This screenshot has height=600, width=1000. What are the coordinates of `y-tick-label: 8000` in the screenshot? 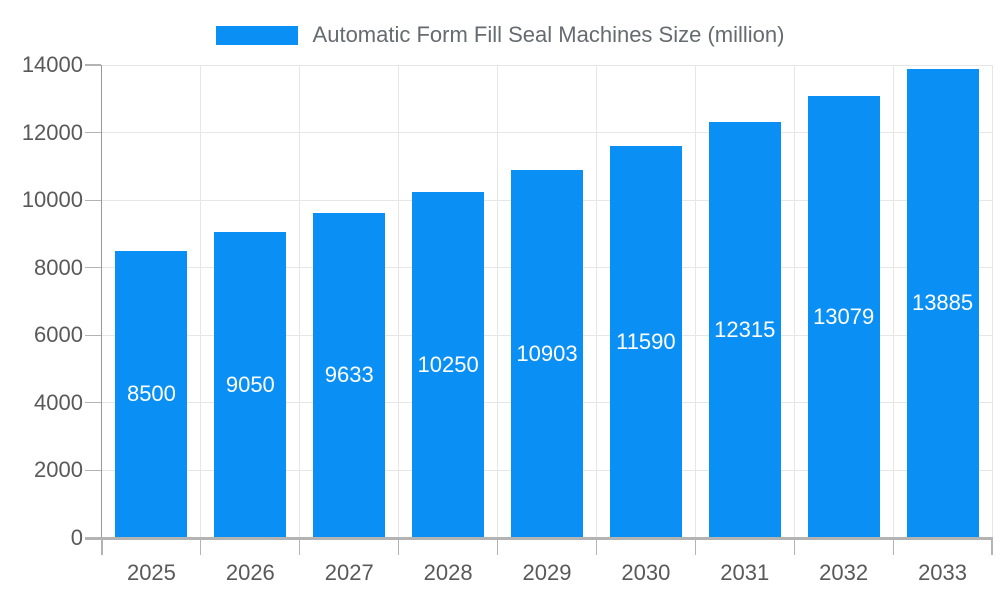 It's located at (58, 267).